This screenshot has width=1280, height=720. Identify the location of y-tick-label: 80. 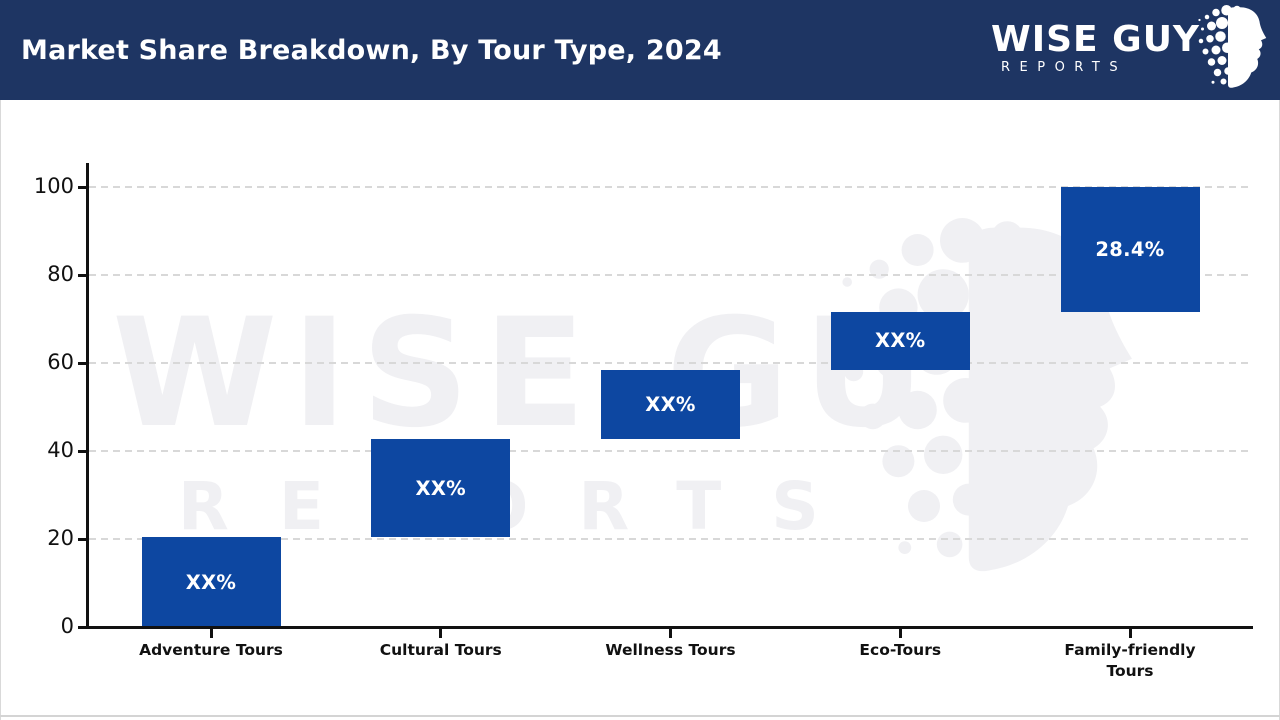
(60, 274).